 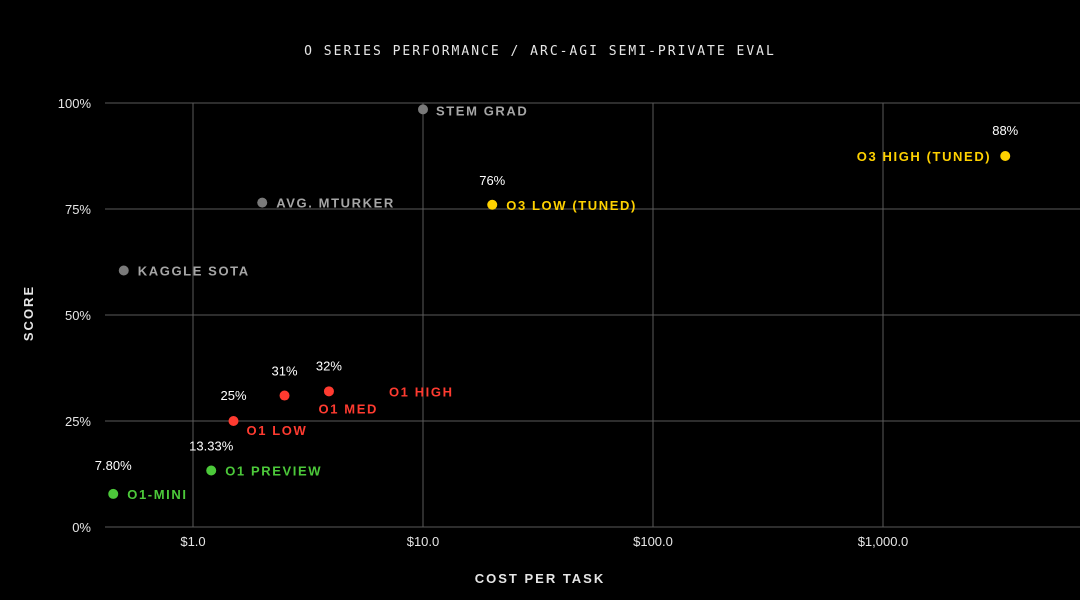 I want to click on point-label-o1-med: O1 MED, so click(x=348, y=409).